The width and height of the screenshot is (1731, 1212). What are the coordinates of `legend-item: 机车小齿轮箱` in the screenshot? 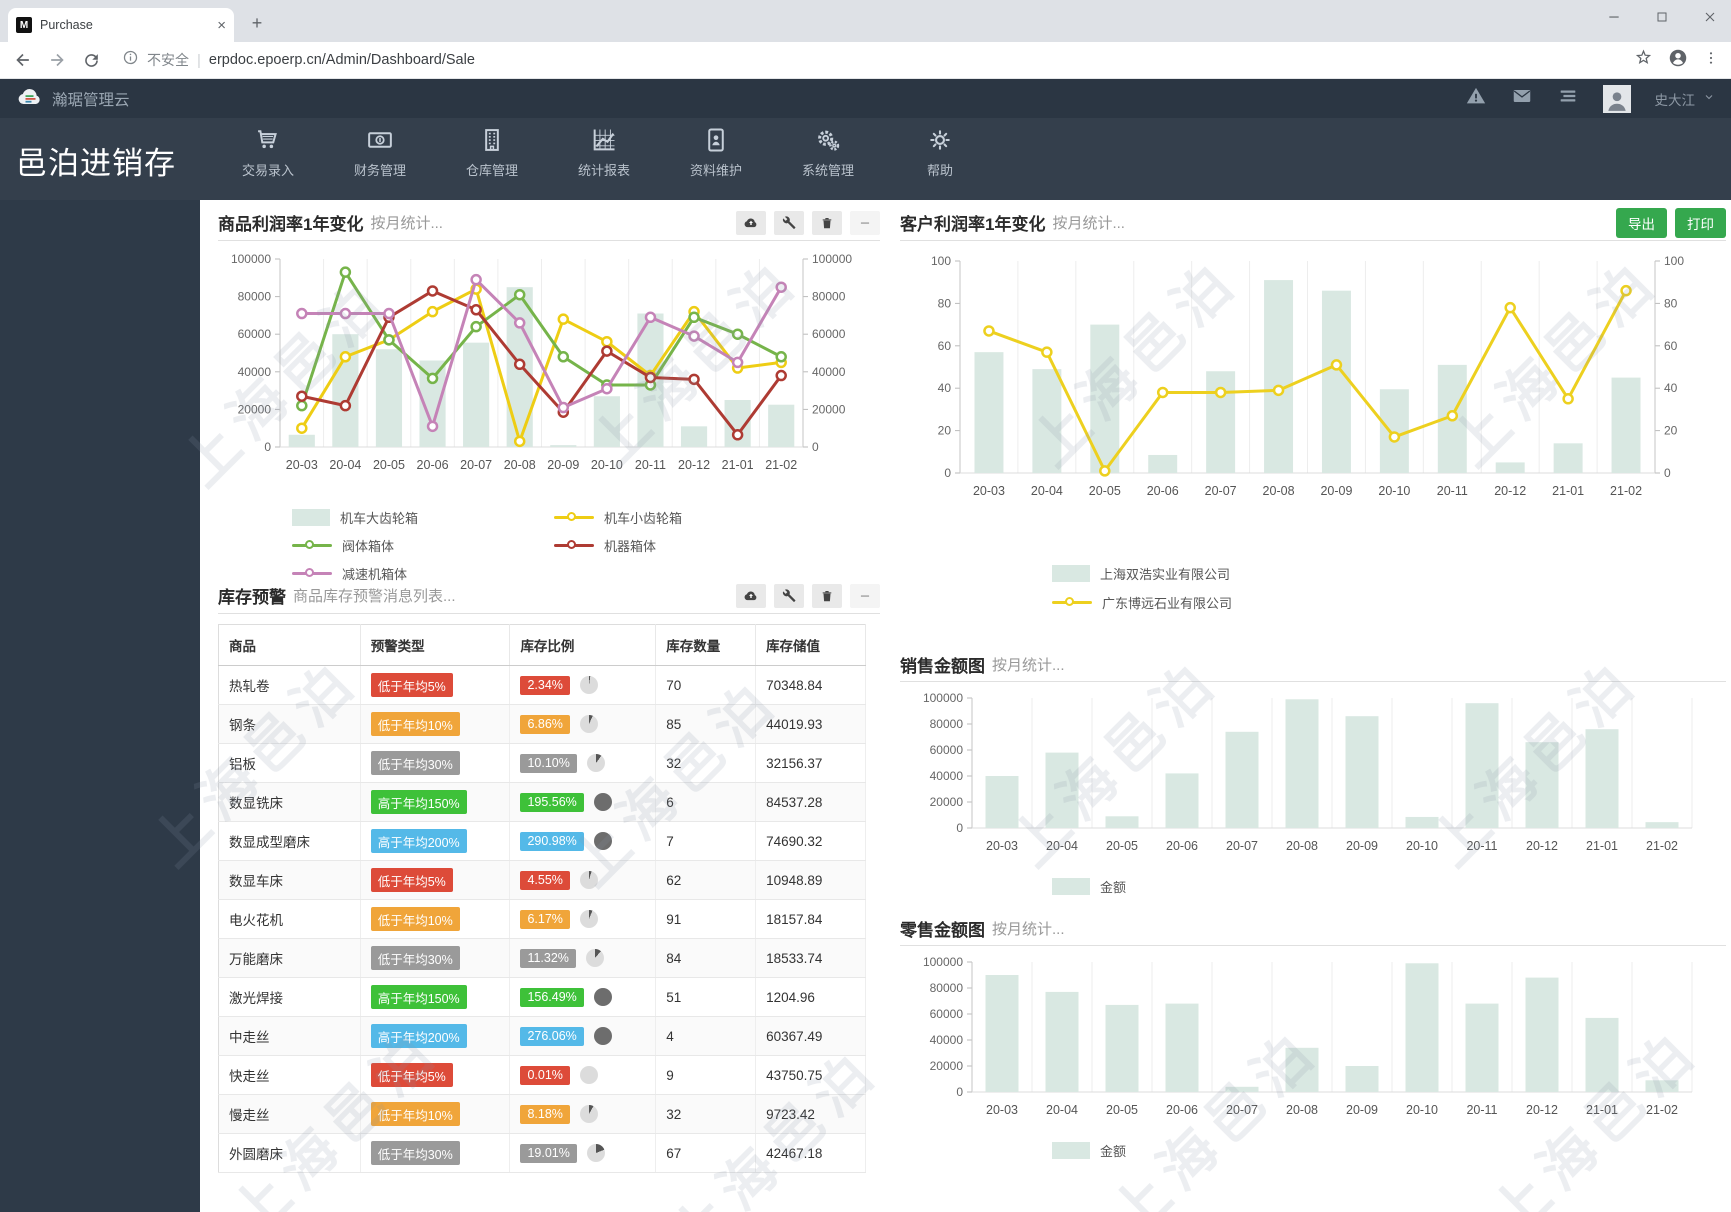 It's located at (717, 517).